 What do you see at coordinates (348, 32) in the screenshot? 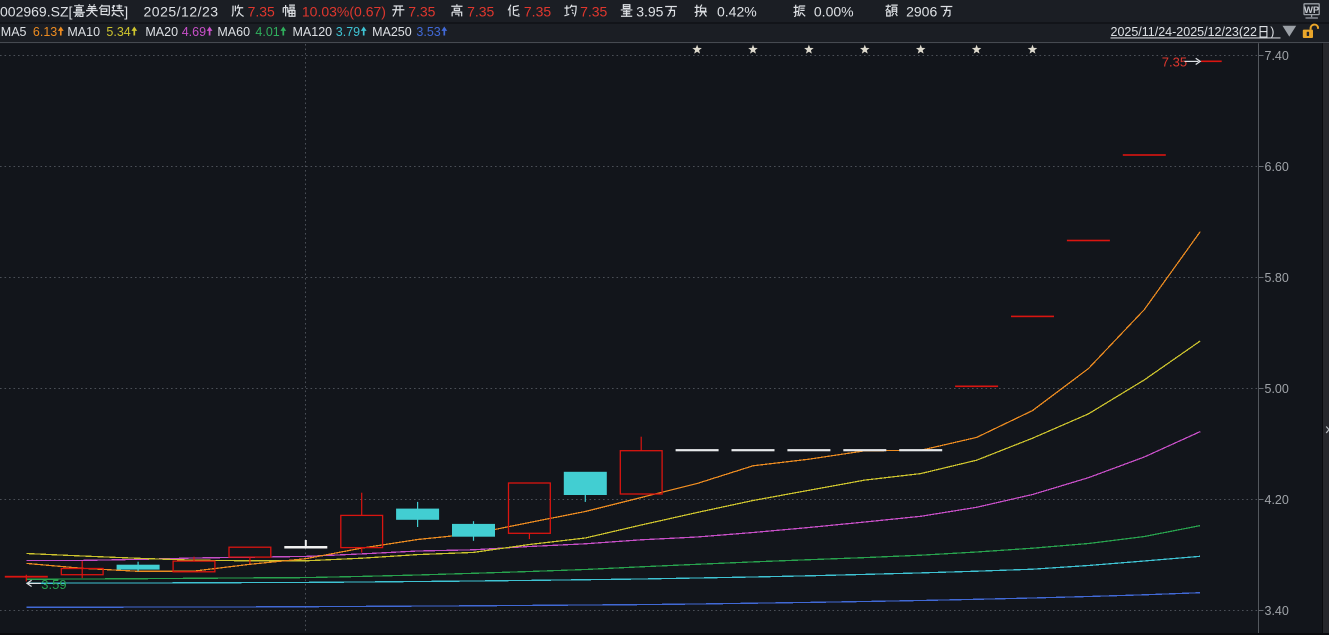
I see `svg-text: 3.79` at bounding box center [348, 32].